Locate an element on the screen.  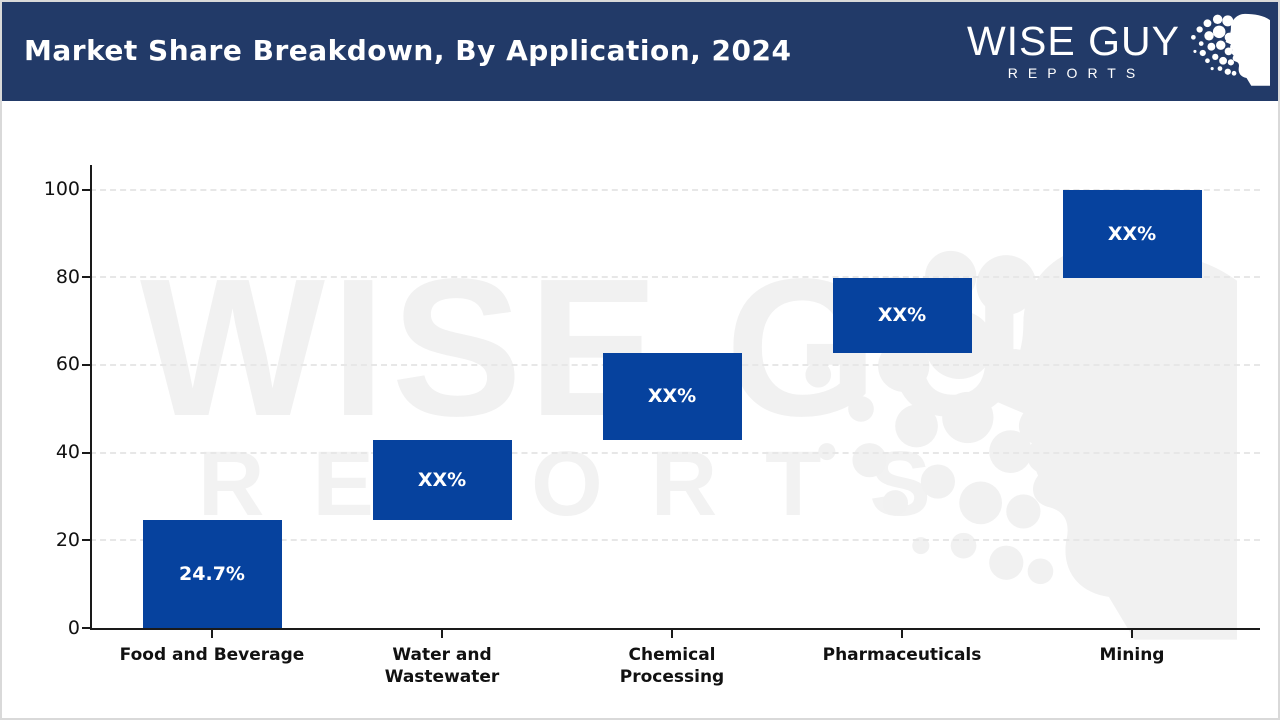
x-category-label-line: Mining is located at coordinates (1132, 655).